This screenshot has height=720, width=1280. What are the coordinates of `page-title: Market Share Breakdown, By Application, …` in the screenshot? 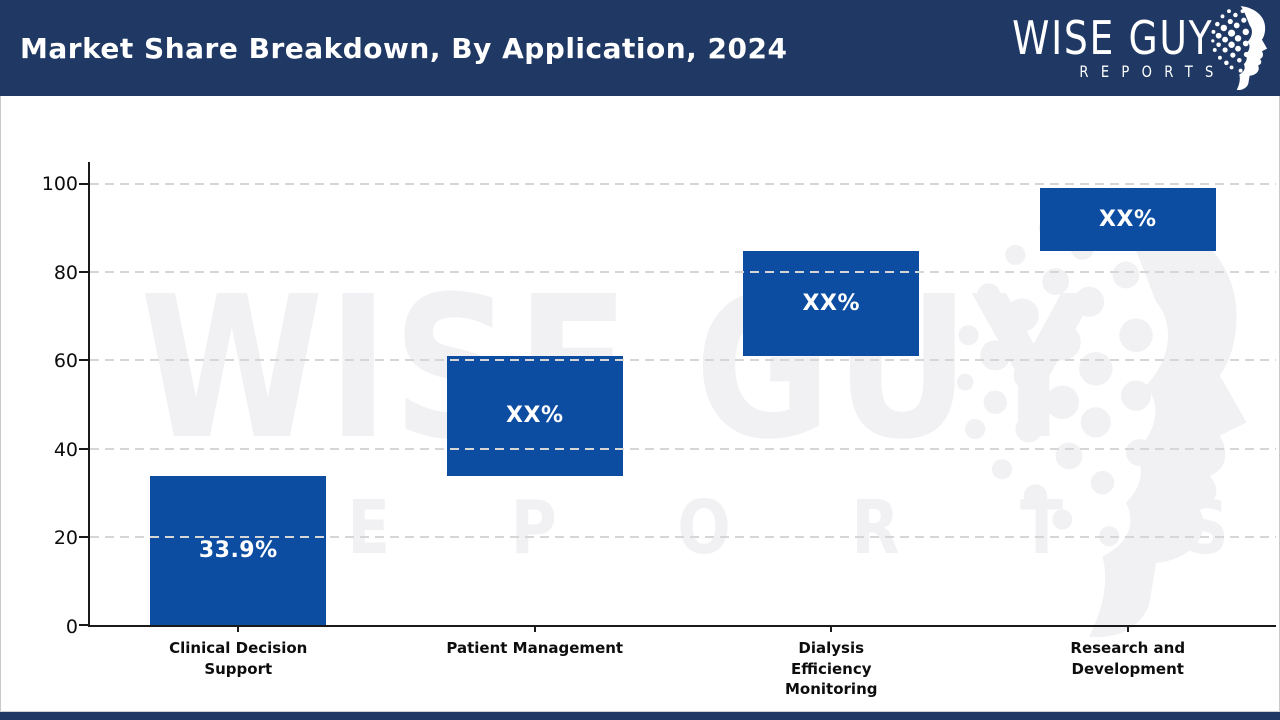 It's located at (404, 48).